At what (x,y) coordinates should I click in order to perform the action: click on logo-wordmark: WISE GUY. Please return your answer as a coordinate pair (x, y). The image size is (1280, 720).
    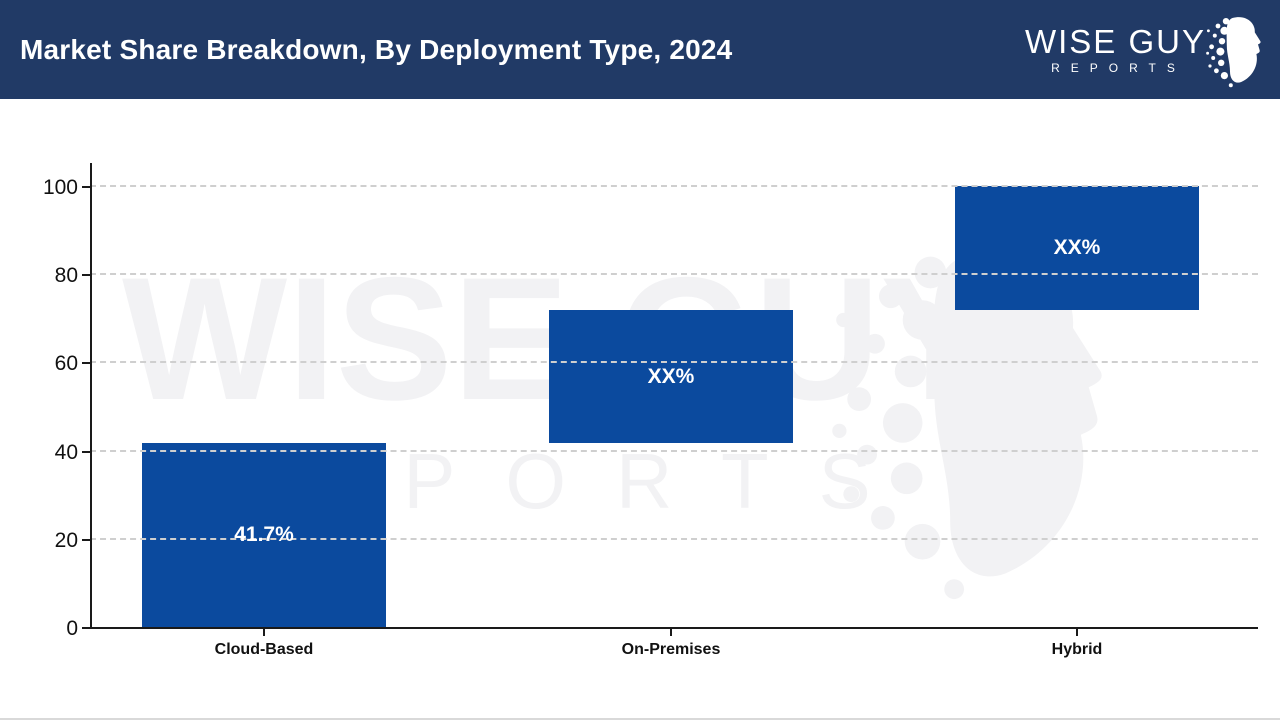
    Looking at the image, I should click on (1115, 41).